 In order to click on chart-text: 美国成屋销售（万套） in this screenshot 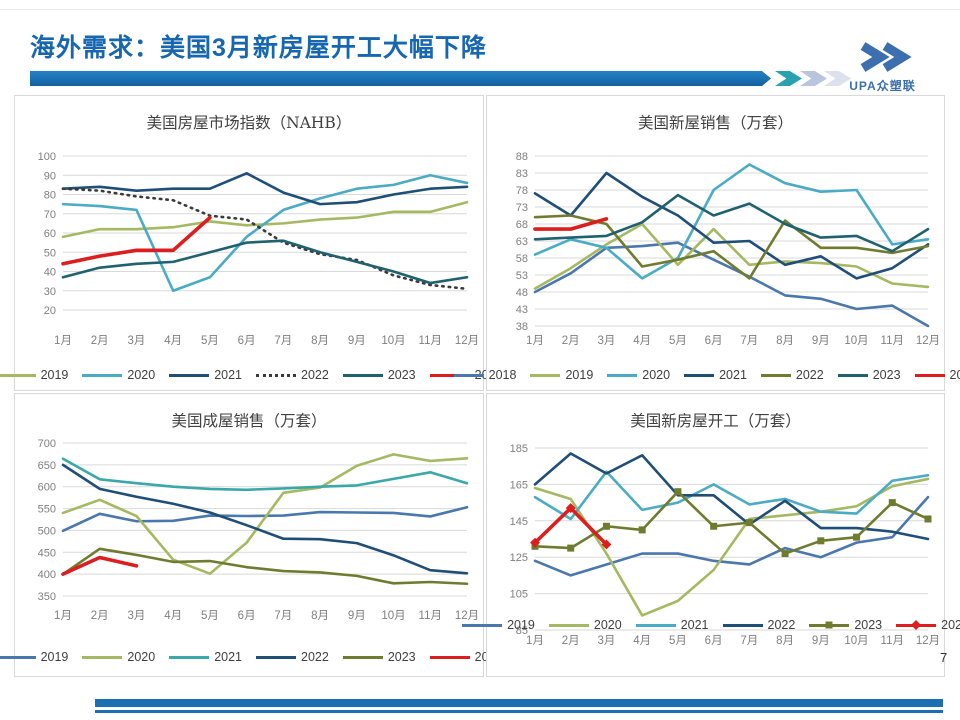, I will do `click(248, 421)`.